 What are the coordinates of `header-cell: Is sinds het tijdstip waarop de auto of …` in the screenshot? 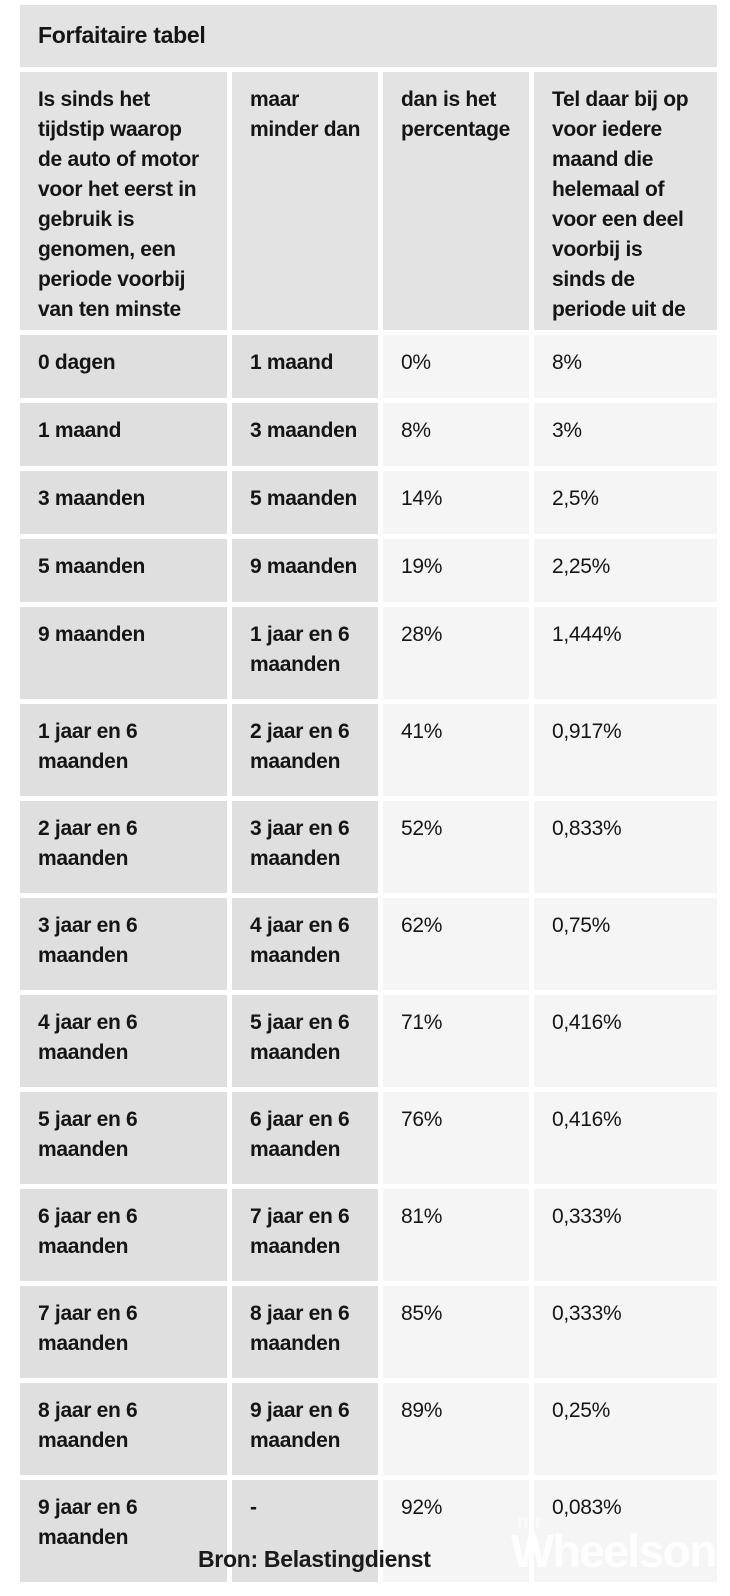 It's located at (123, 201).